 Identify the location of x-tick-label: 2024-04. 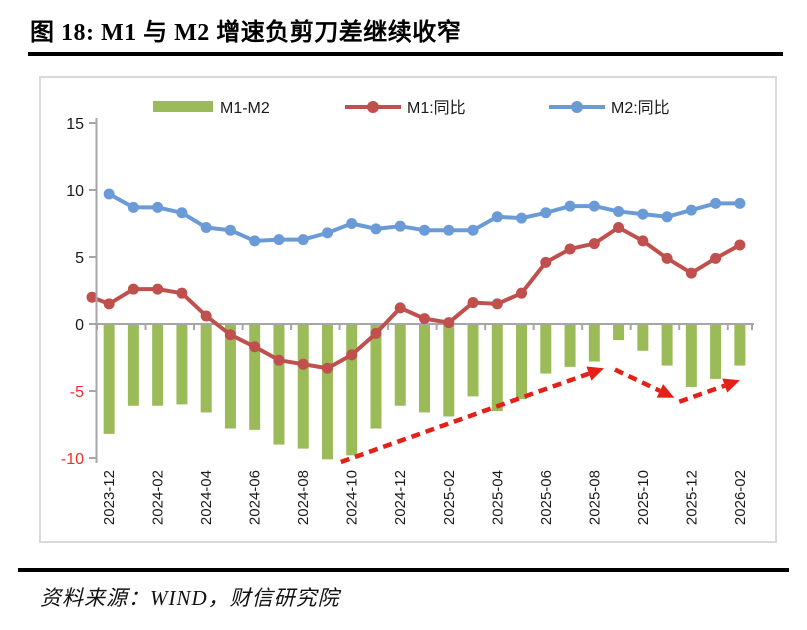
(206, 497).